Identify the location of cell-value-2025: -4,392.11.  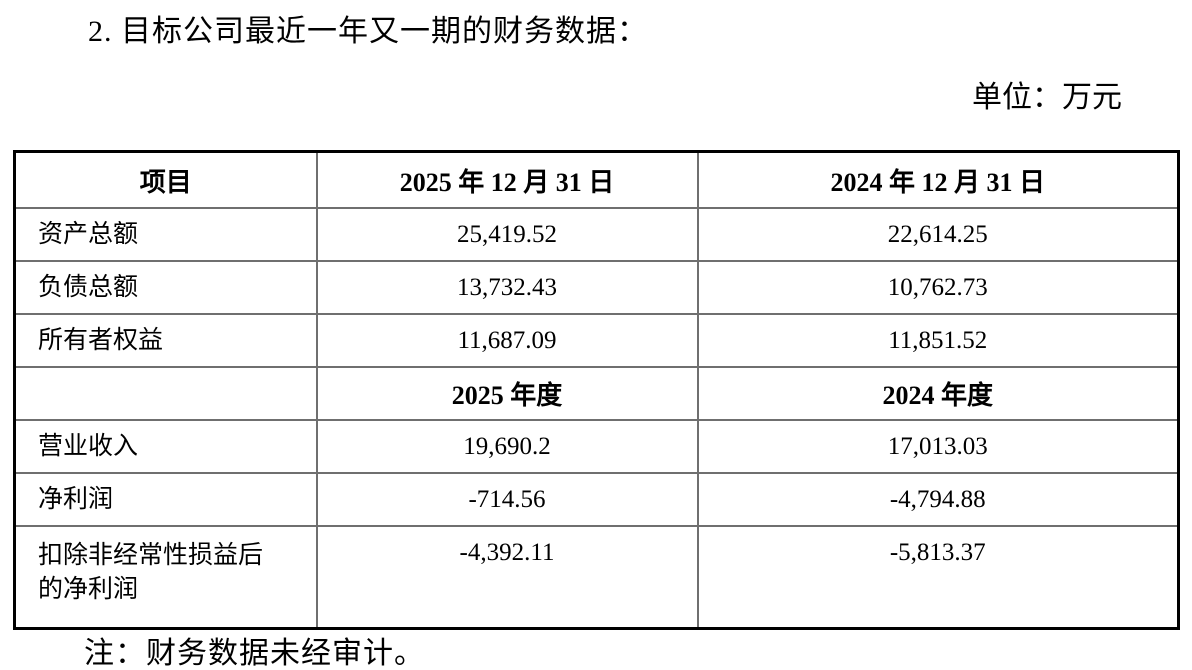
(507, 577).